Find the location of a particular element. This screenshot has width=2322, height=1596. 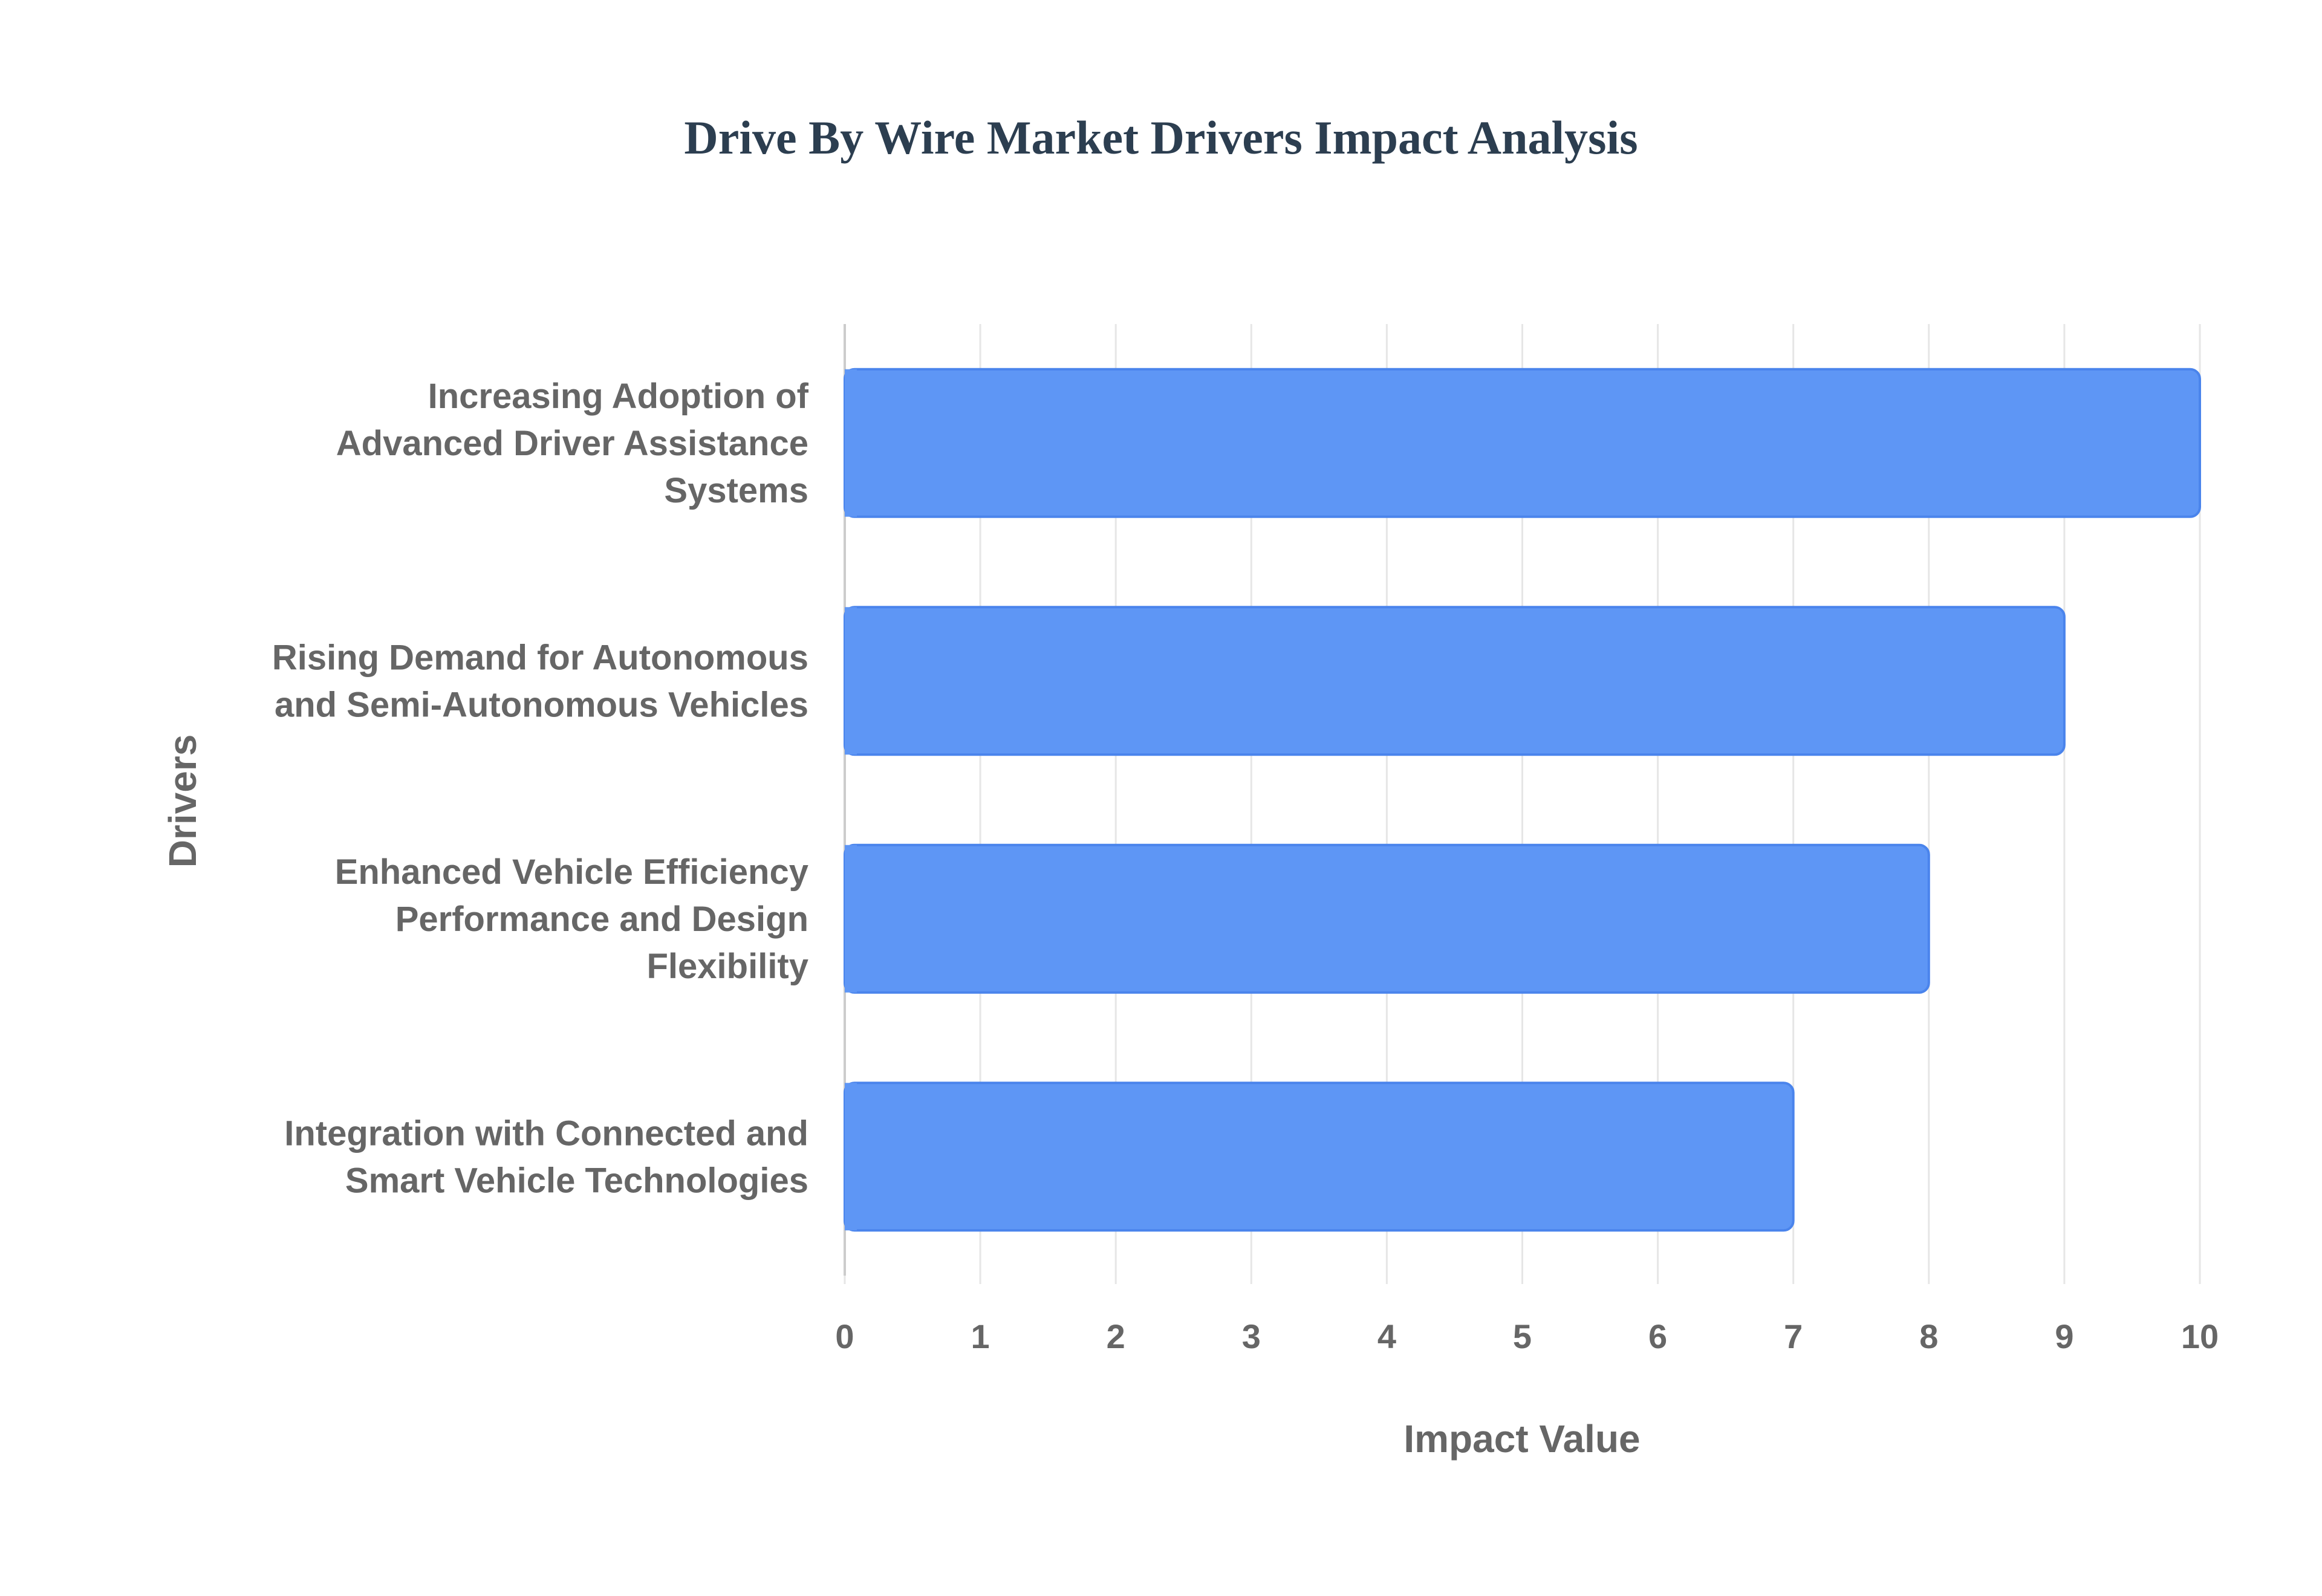

x-tick-label: 3 is located at coordinates (1252, 1336).